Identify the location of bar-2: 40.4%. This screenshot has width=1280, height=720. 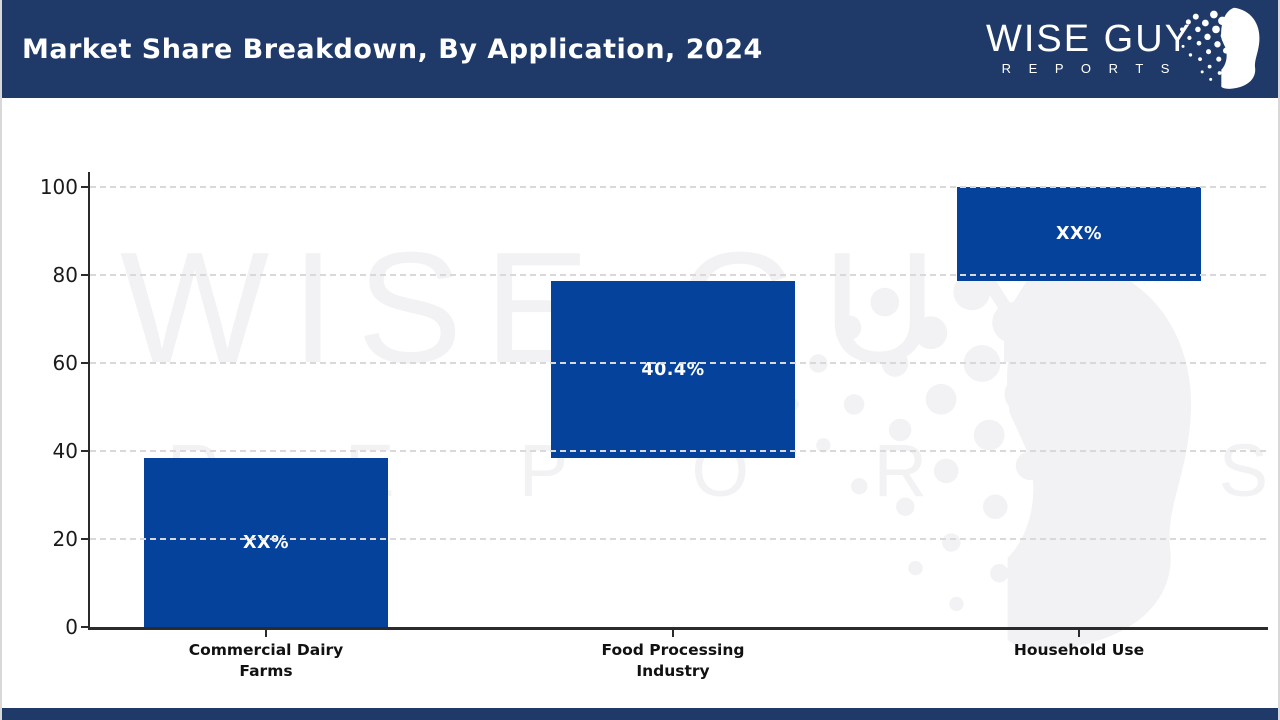
(673, 369).